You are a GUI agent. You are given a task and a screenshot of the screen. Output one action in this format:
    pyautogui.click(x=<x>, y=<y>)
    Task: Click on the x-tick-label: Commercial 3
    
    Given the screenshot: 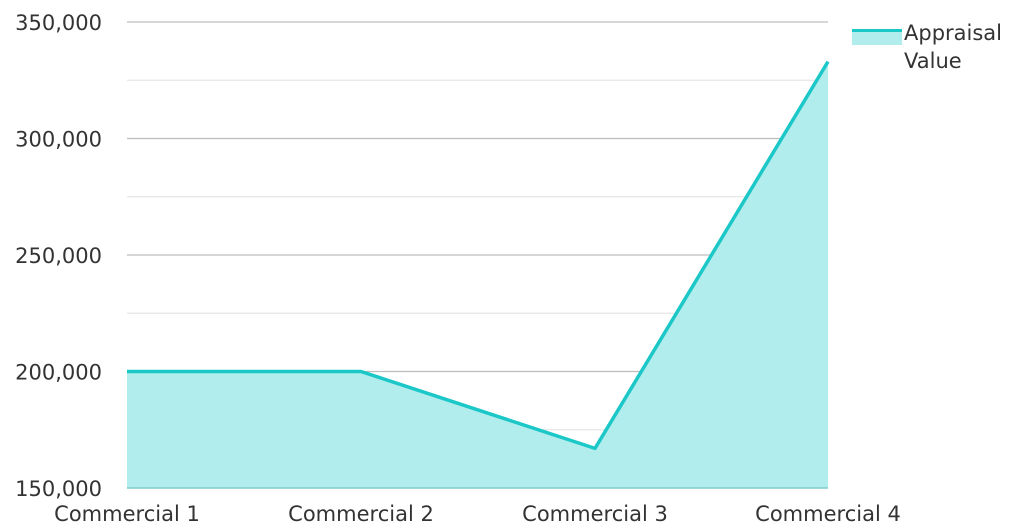 What is the action you would take?
    pyautogui.click(x=595, y=514)
    